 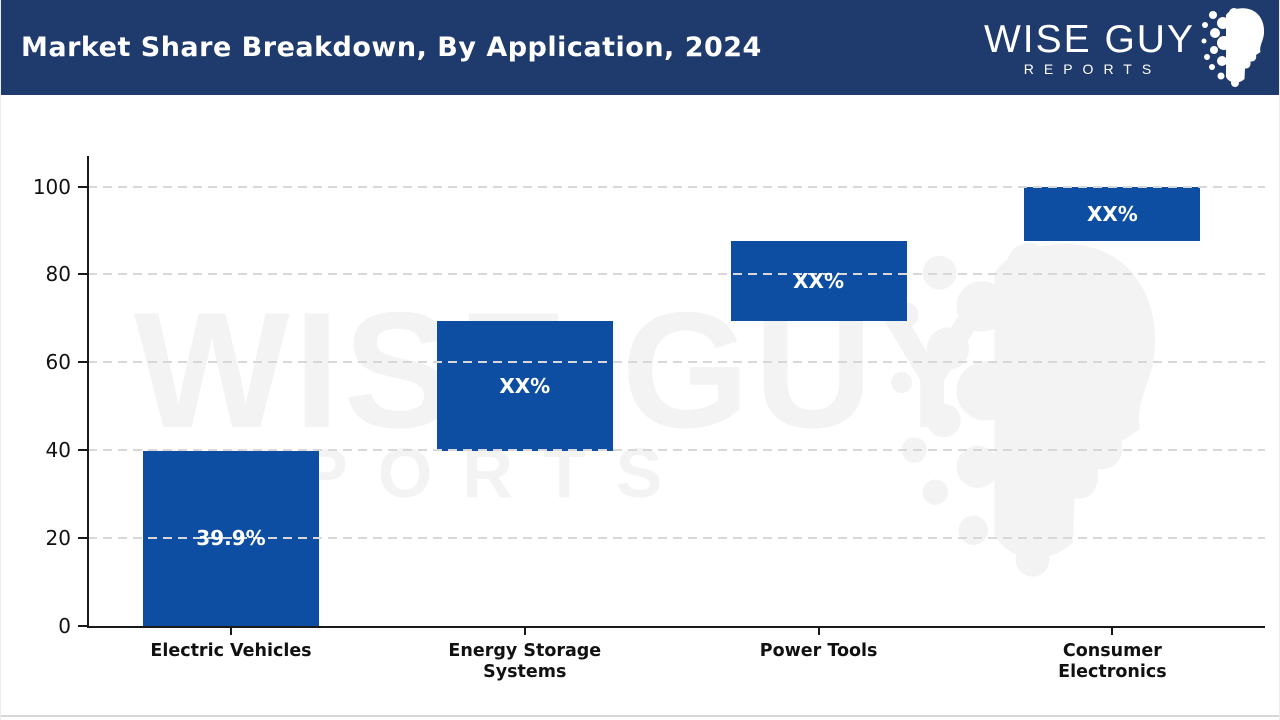 I want to click on logo-face-icon, so click(x=1233, y=47).